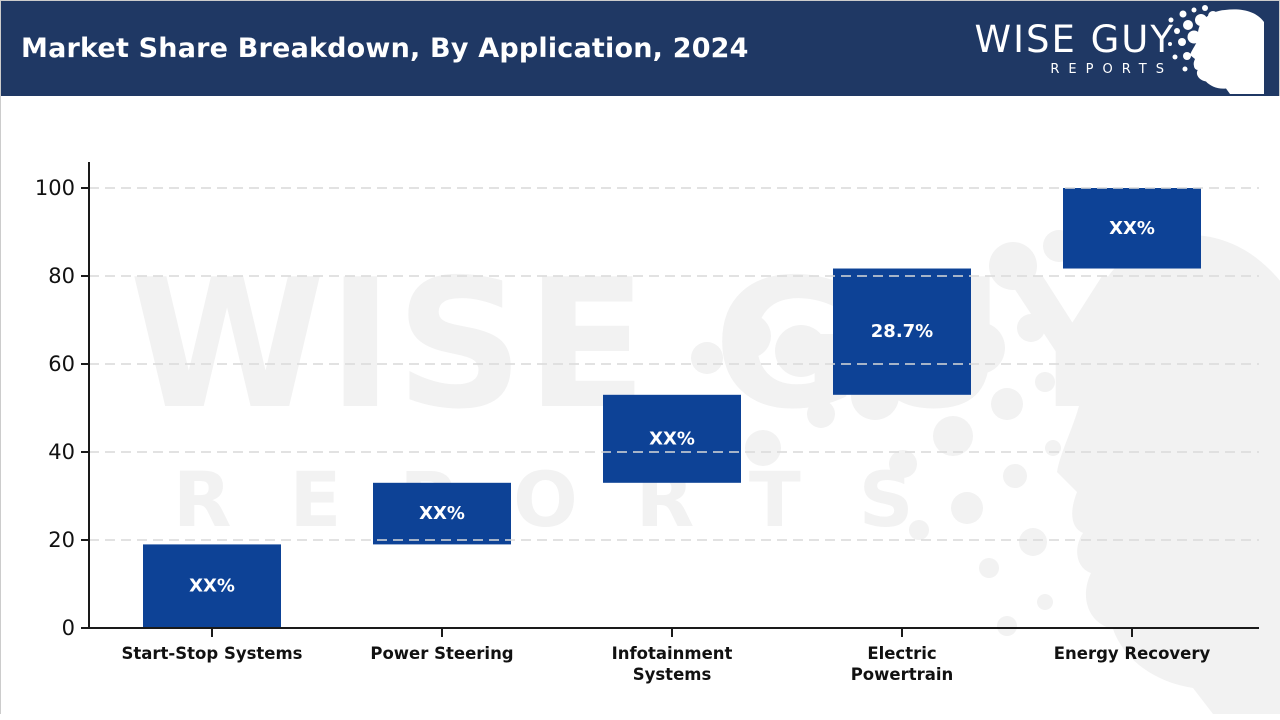 Image resolution: width=1280 pixels, height=720 pixels. What do you see at coordinates (212, 653) in the screenshot?
I see `x-category-label-start-stop-systems-line1: Start-Stop Systems` at bounding box center [212, 653].